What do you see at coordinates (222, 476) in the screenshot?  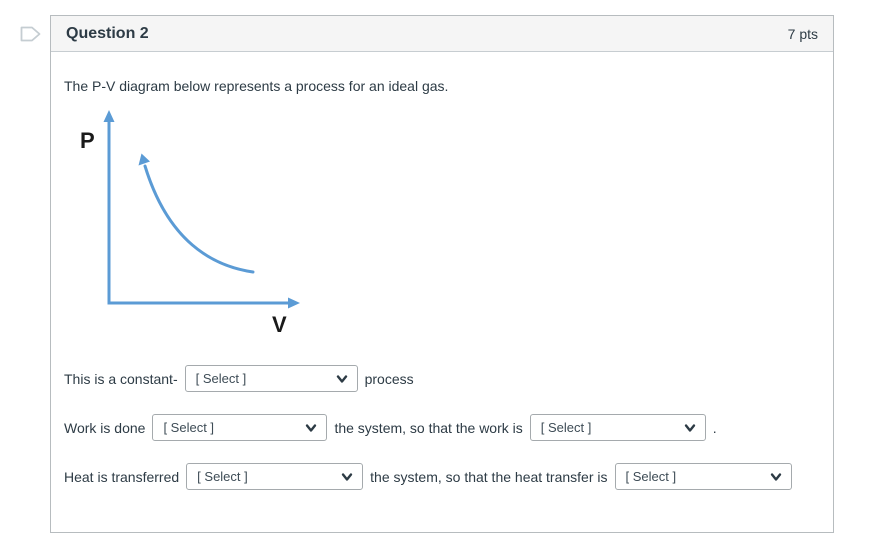 I see `heat-direction-select-value: [ Select ]` at bounding box center [222, 476].